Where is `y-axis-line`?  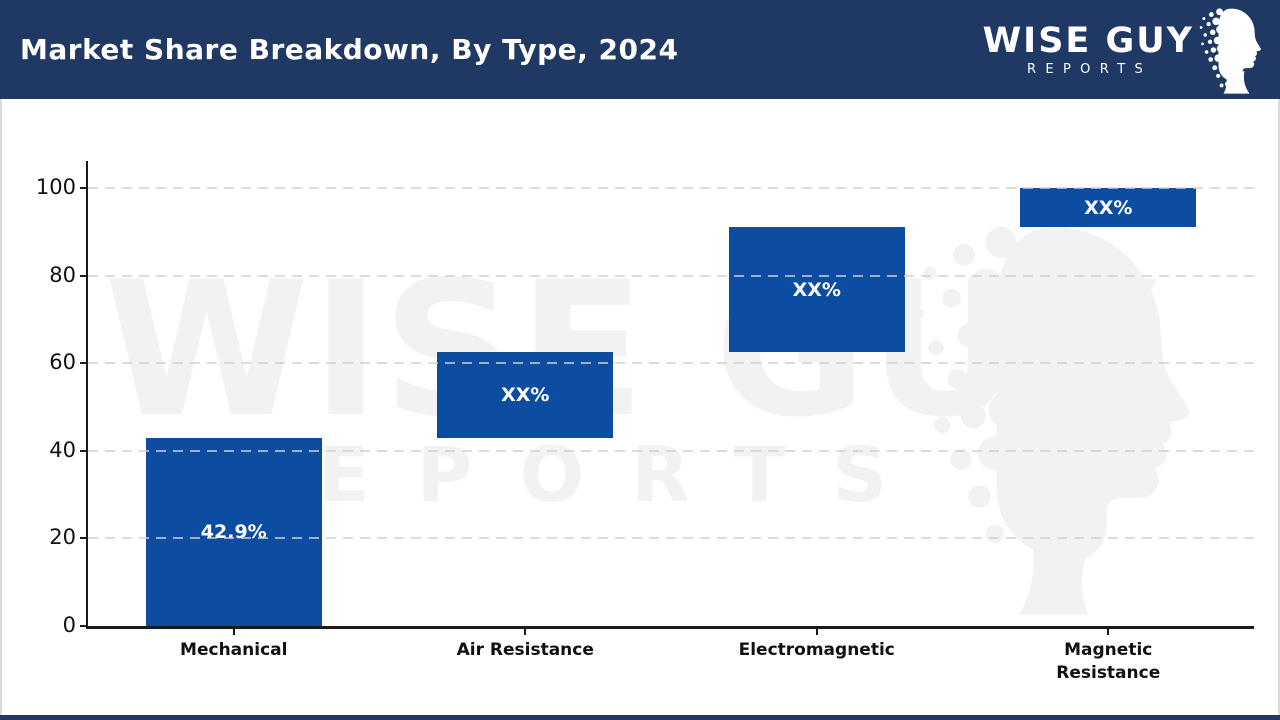 y-axis-line is located at coordinates (87, 394).